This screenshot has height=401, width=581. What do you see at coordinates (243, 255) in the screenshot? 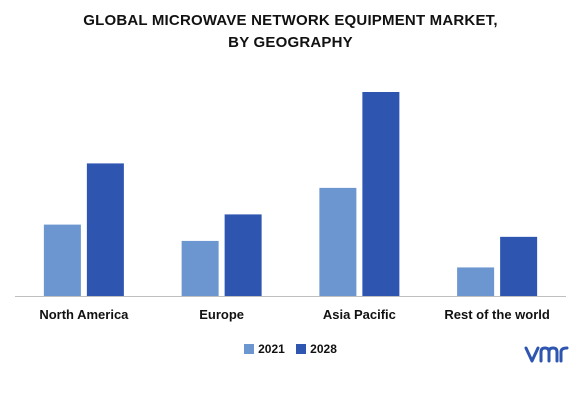
I see `bar-europe-2028` at bounding box center [243, 255].